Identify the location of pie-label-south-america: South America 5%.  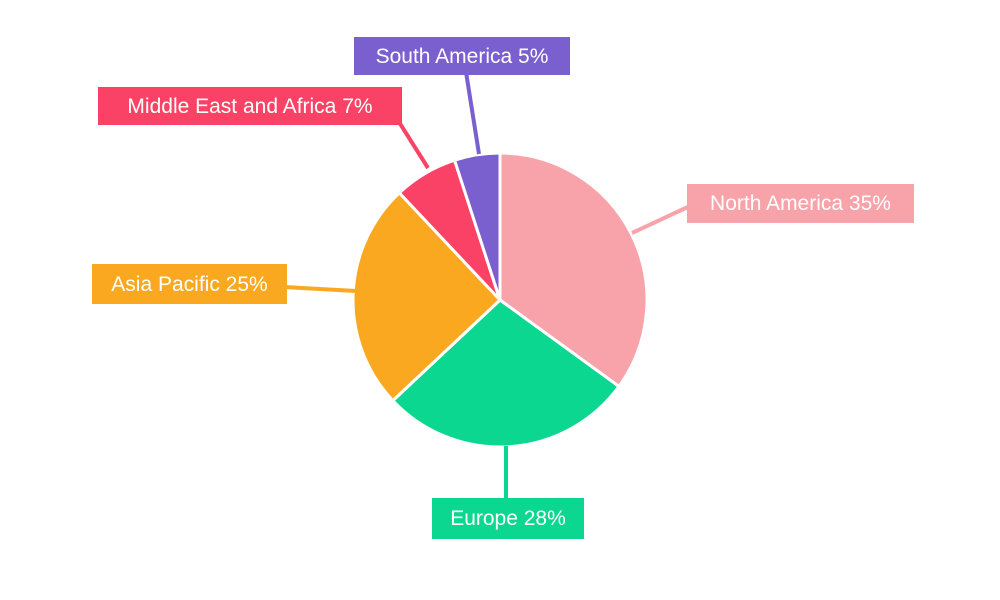
(462, 56).